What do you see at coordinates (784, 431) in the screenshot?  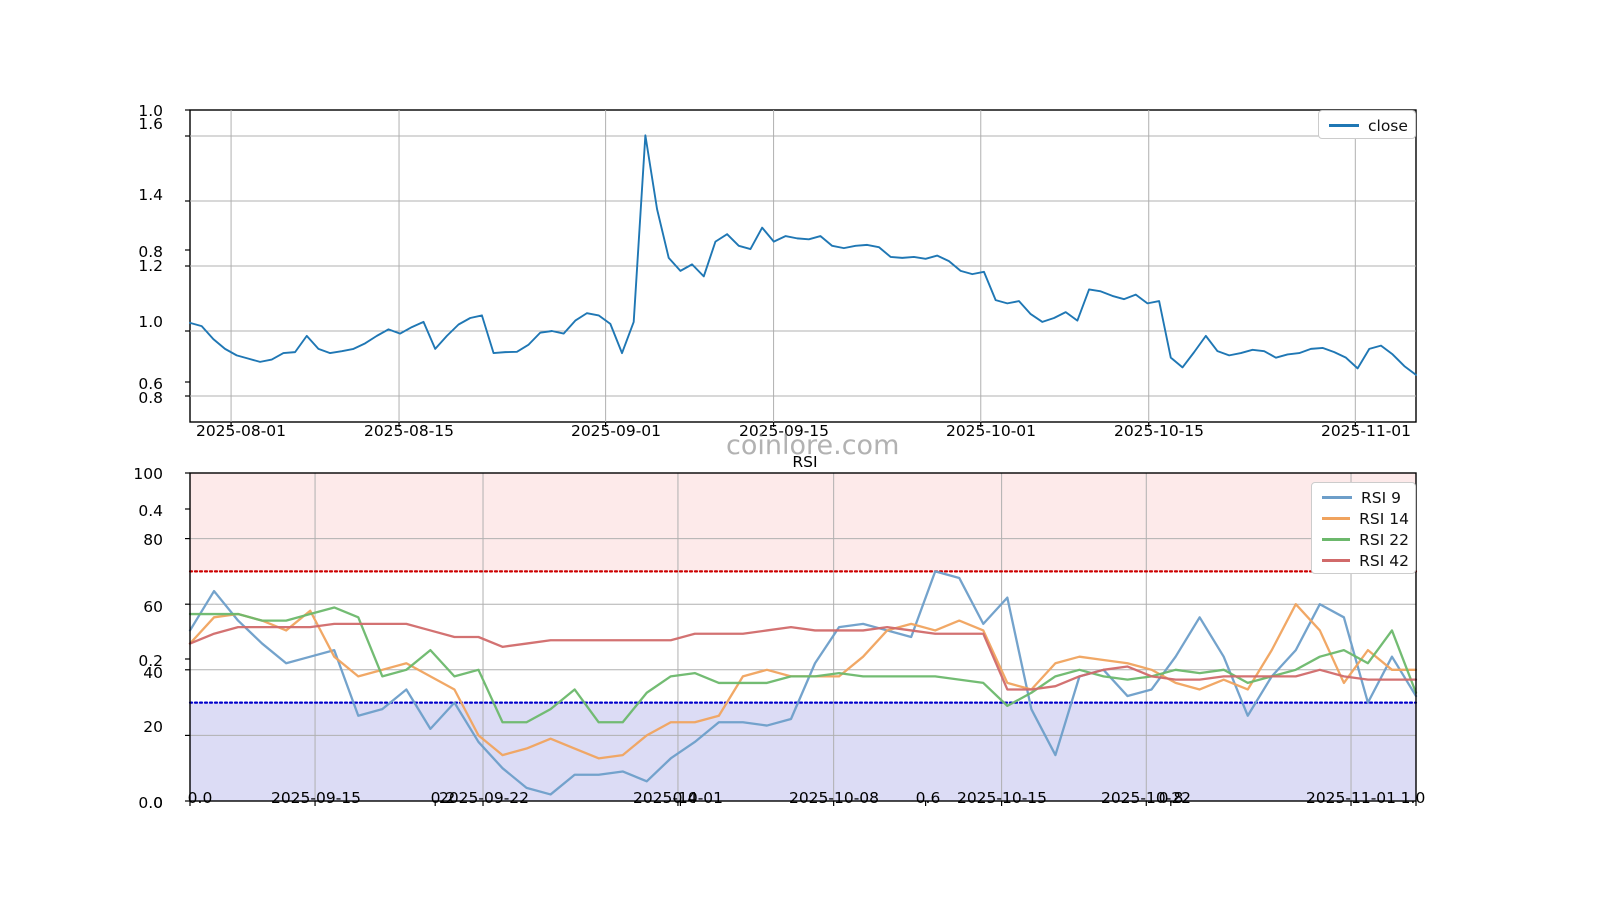 I see `price-xtick-3: 2025-09-15` at bounding box center [784, 431].